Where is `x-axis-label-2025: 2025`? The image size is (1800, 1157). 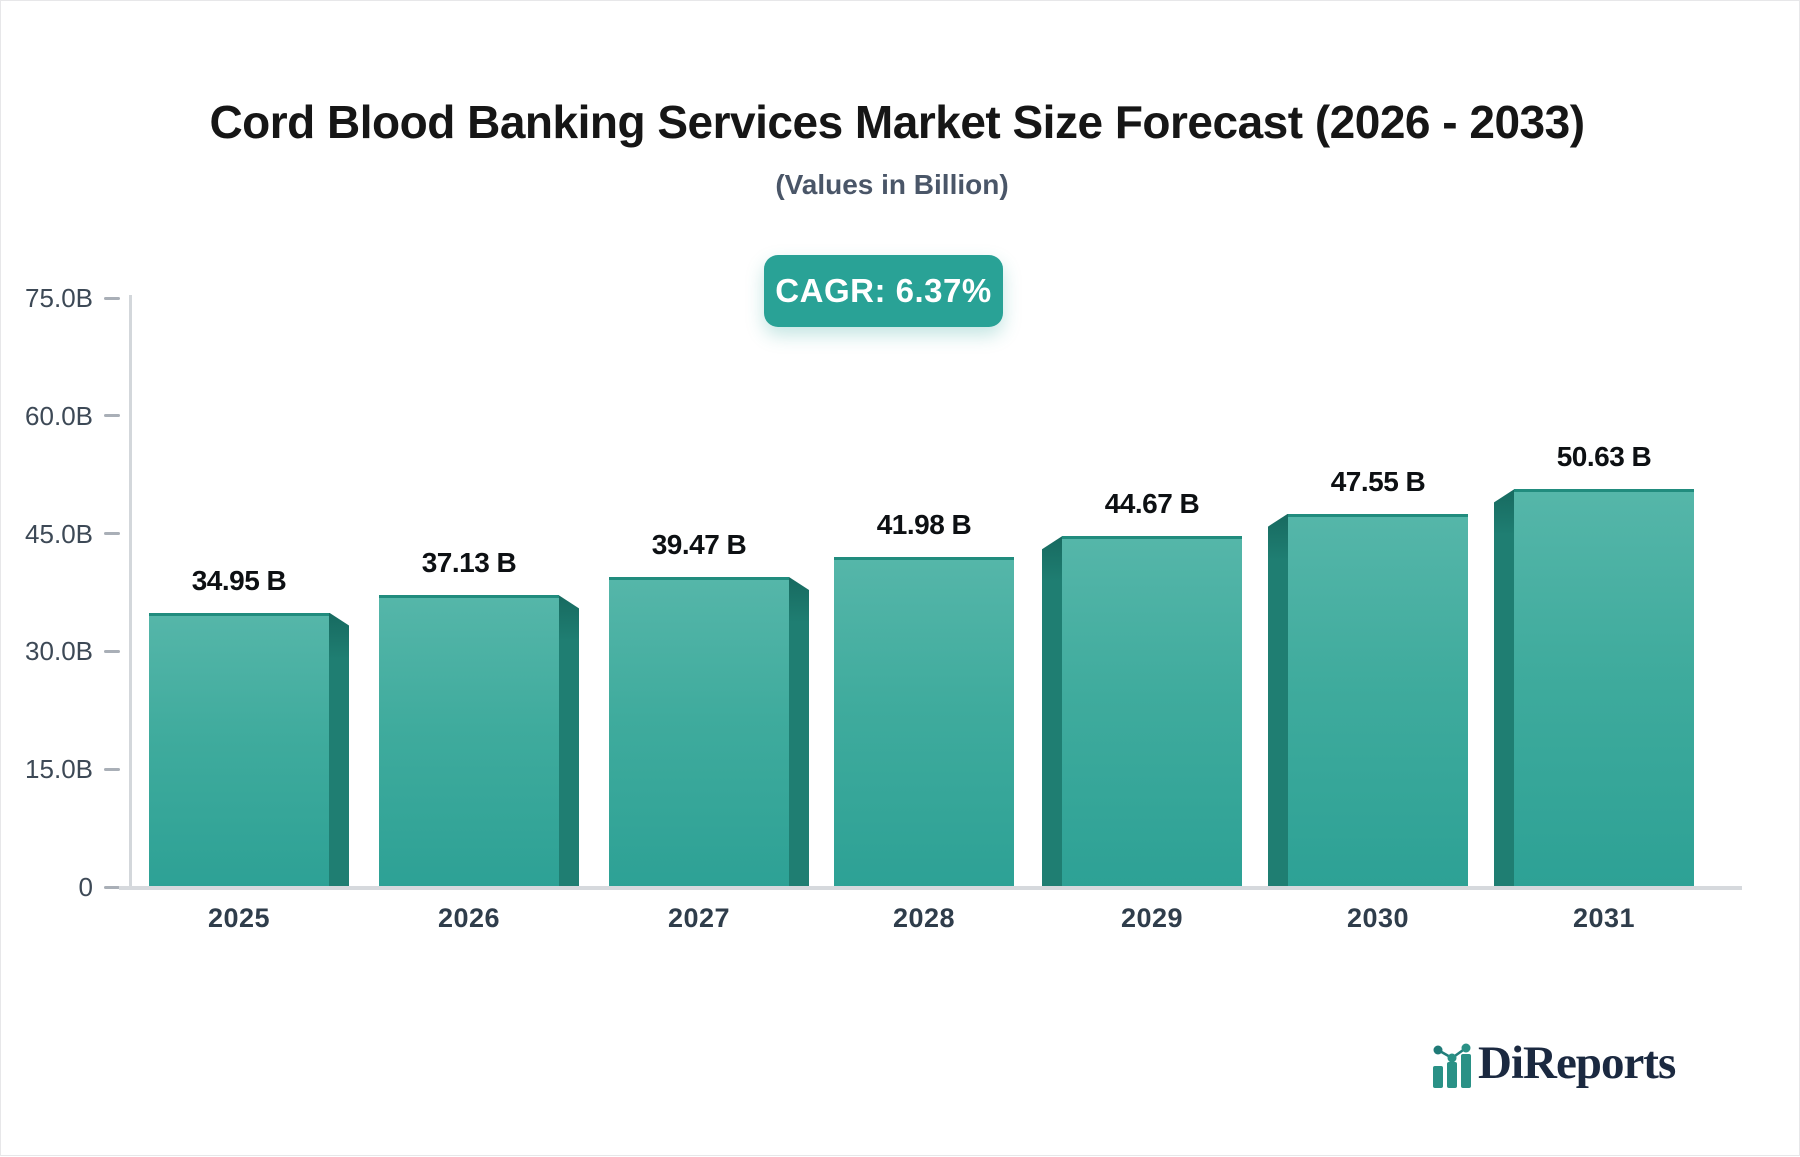
x-axis-label-2025: 2025 is located at coordinates (239, 918).